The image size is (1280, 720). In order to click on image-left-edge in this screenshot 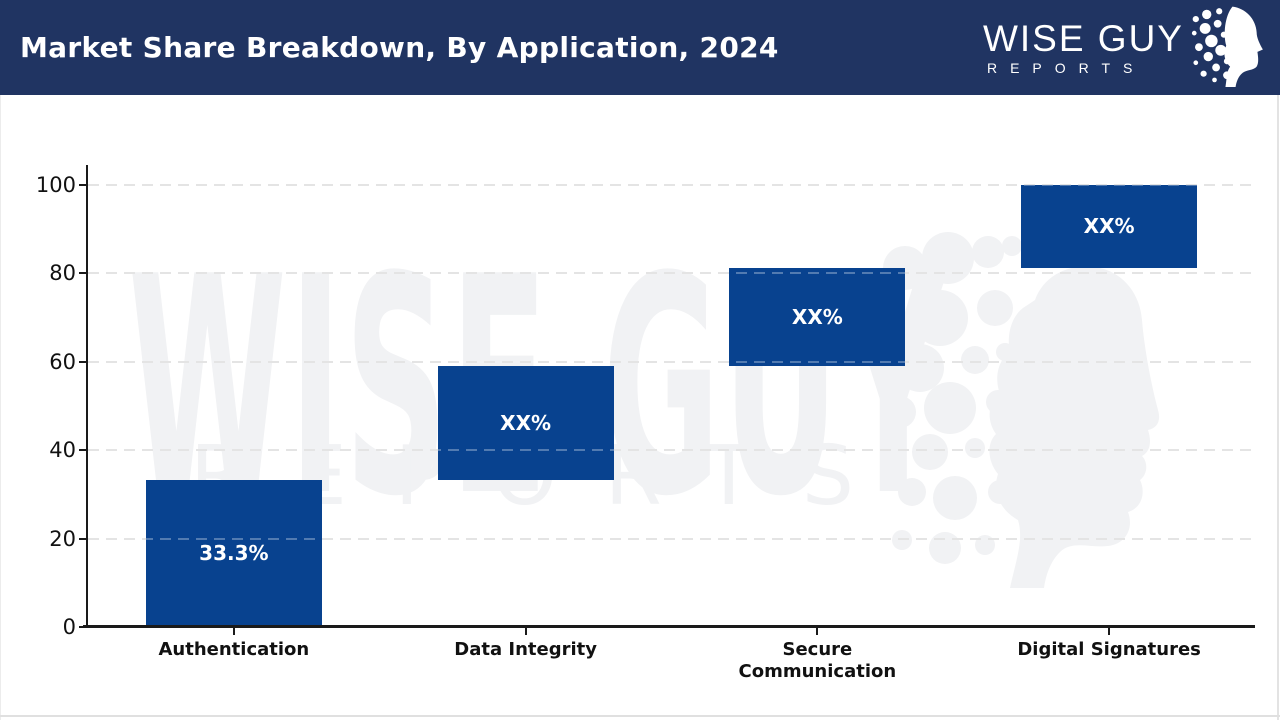, I will do `click(0, 407)`.